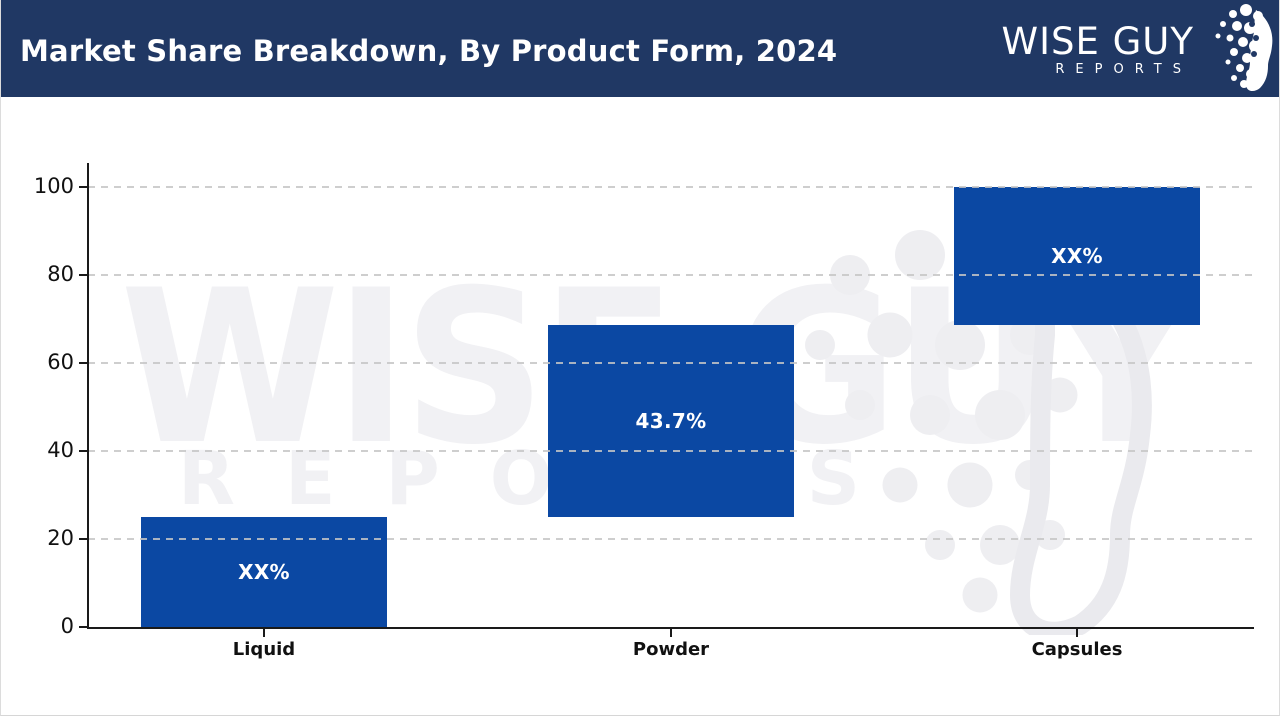  I want to click on x-axis-line, so click(670, 628).